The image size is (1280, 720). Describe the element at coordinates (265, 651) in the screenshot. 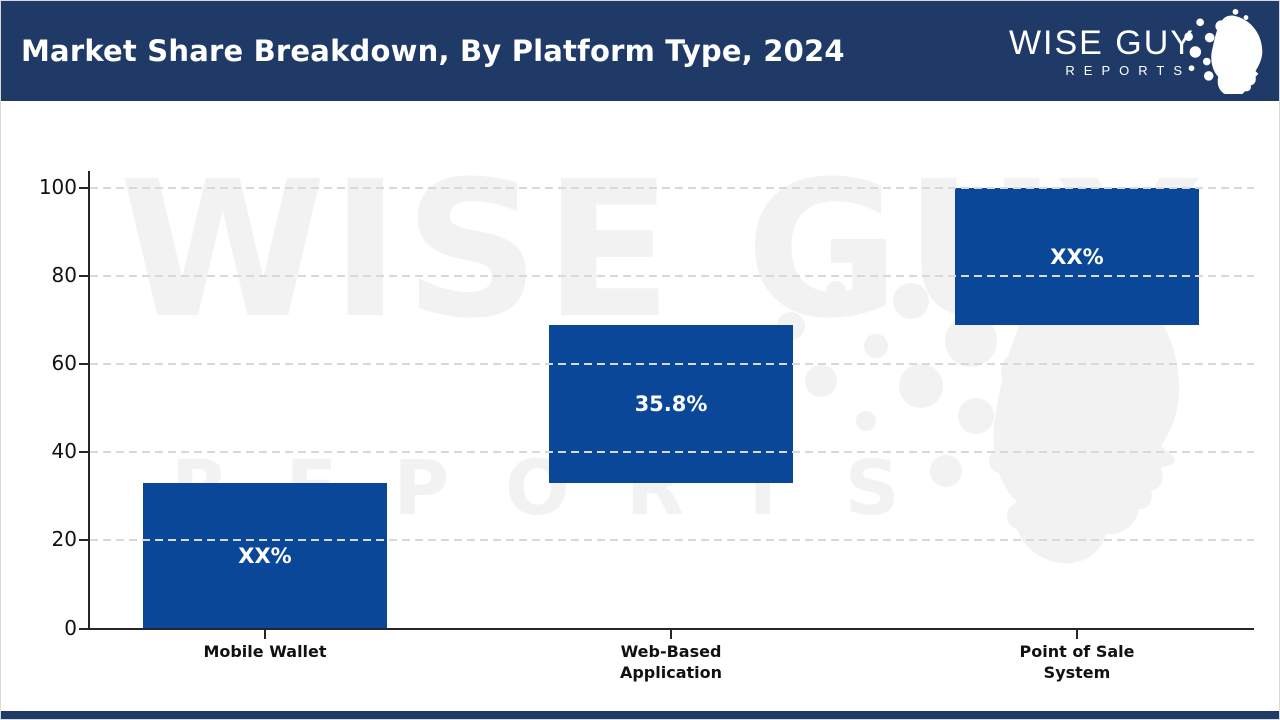

I see `x-category-label-mobile-wallet: Mobile Wallet` at that location.